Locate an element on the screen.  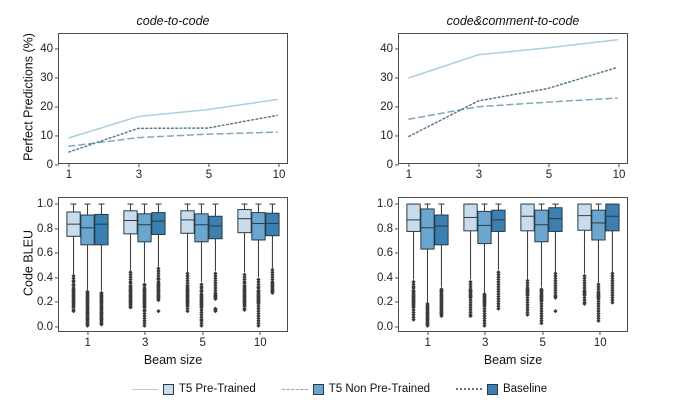
y-tick-label: 0.0 is located at coordinates (385, 326).